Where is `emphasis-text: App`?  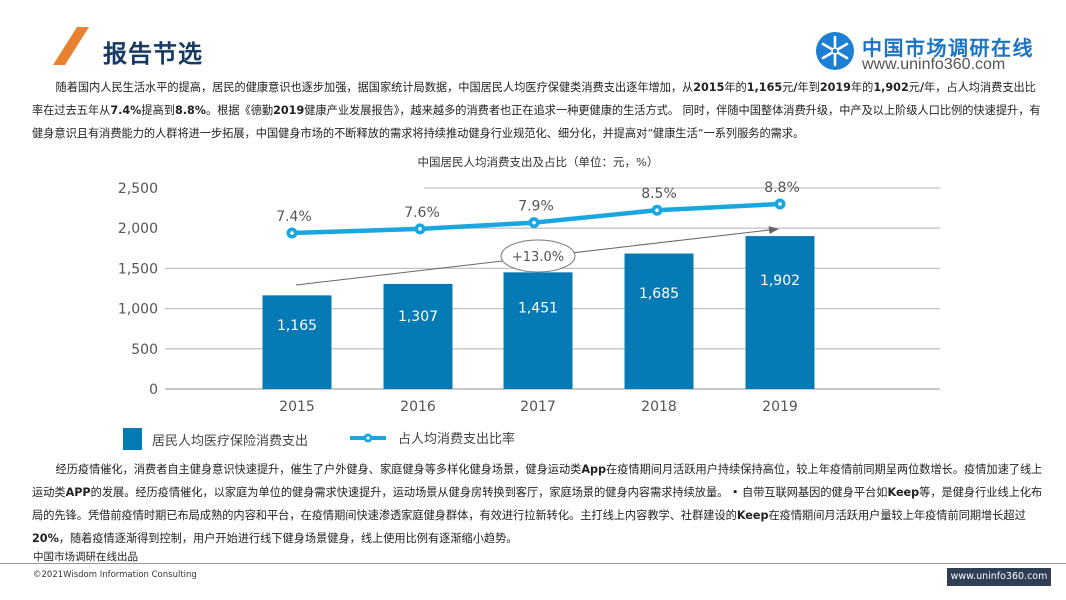
emphasis-text: App is located at coordinates (594, 469).